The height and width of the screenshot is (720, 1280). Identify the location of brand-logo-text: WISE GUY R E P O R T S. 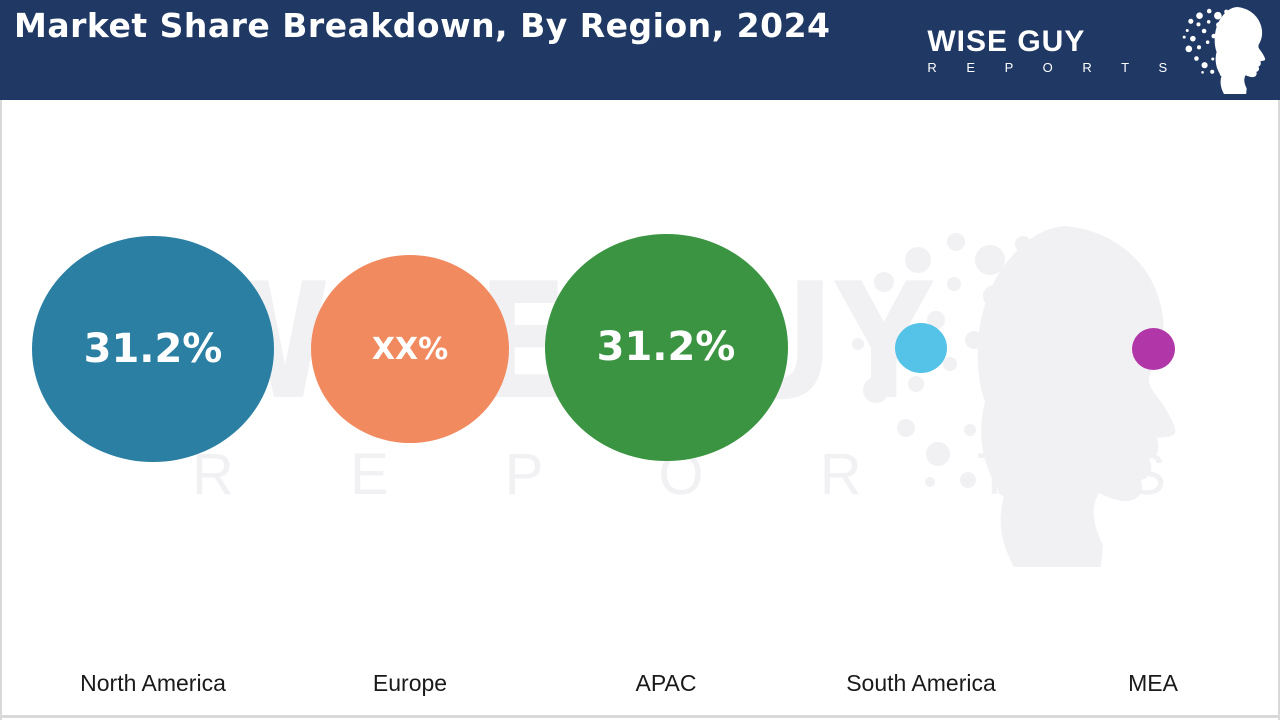
(1054, 49).